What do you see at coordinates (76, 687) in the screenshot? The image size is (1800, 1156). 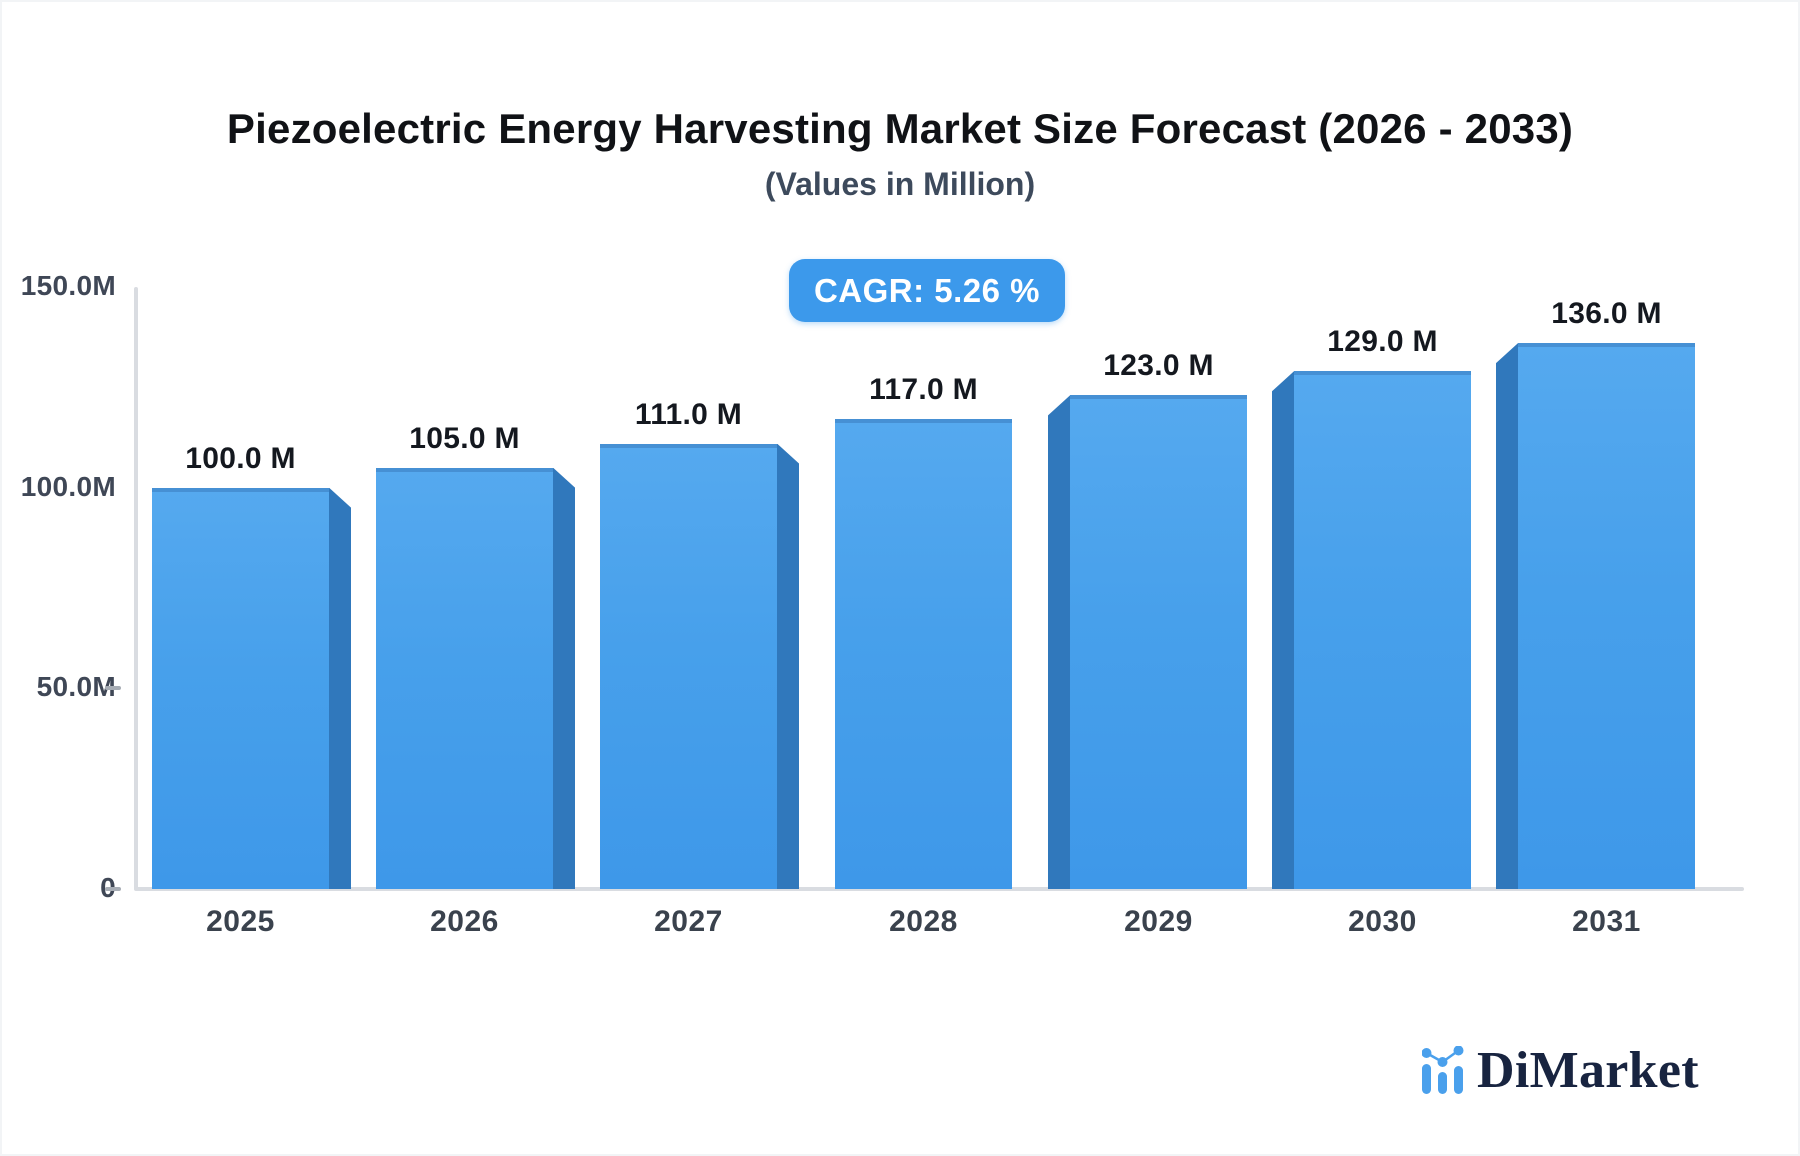 I see `y-tick-label: 50.0M` at bounding box center [76, 687].